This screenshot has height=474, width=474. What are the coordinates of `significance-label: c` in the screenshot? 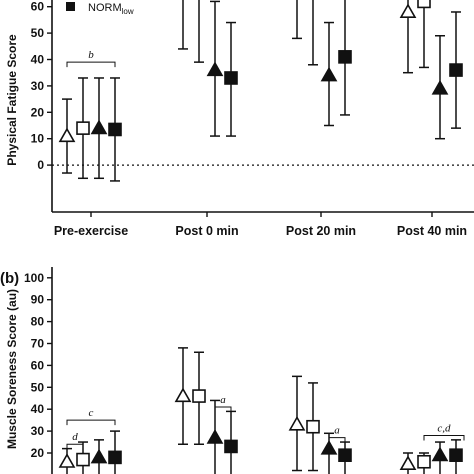 It's located at (91, 413).